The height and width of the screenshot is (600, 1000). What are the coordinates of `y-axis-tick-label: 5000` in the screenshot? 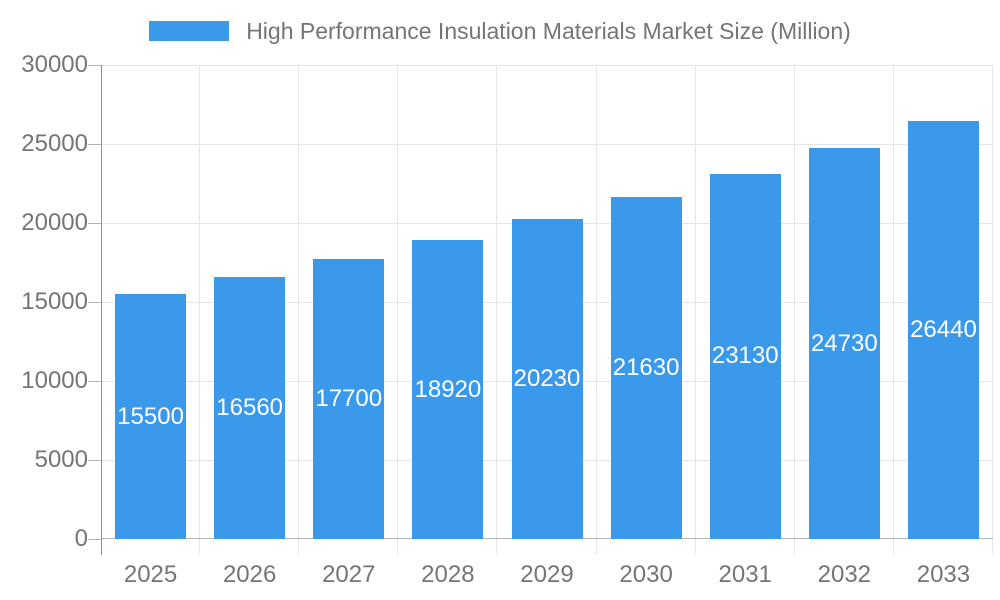 It's located at (61, 459).